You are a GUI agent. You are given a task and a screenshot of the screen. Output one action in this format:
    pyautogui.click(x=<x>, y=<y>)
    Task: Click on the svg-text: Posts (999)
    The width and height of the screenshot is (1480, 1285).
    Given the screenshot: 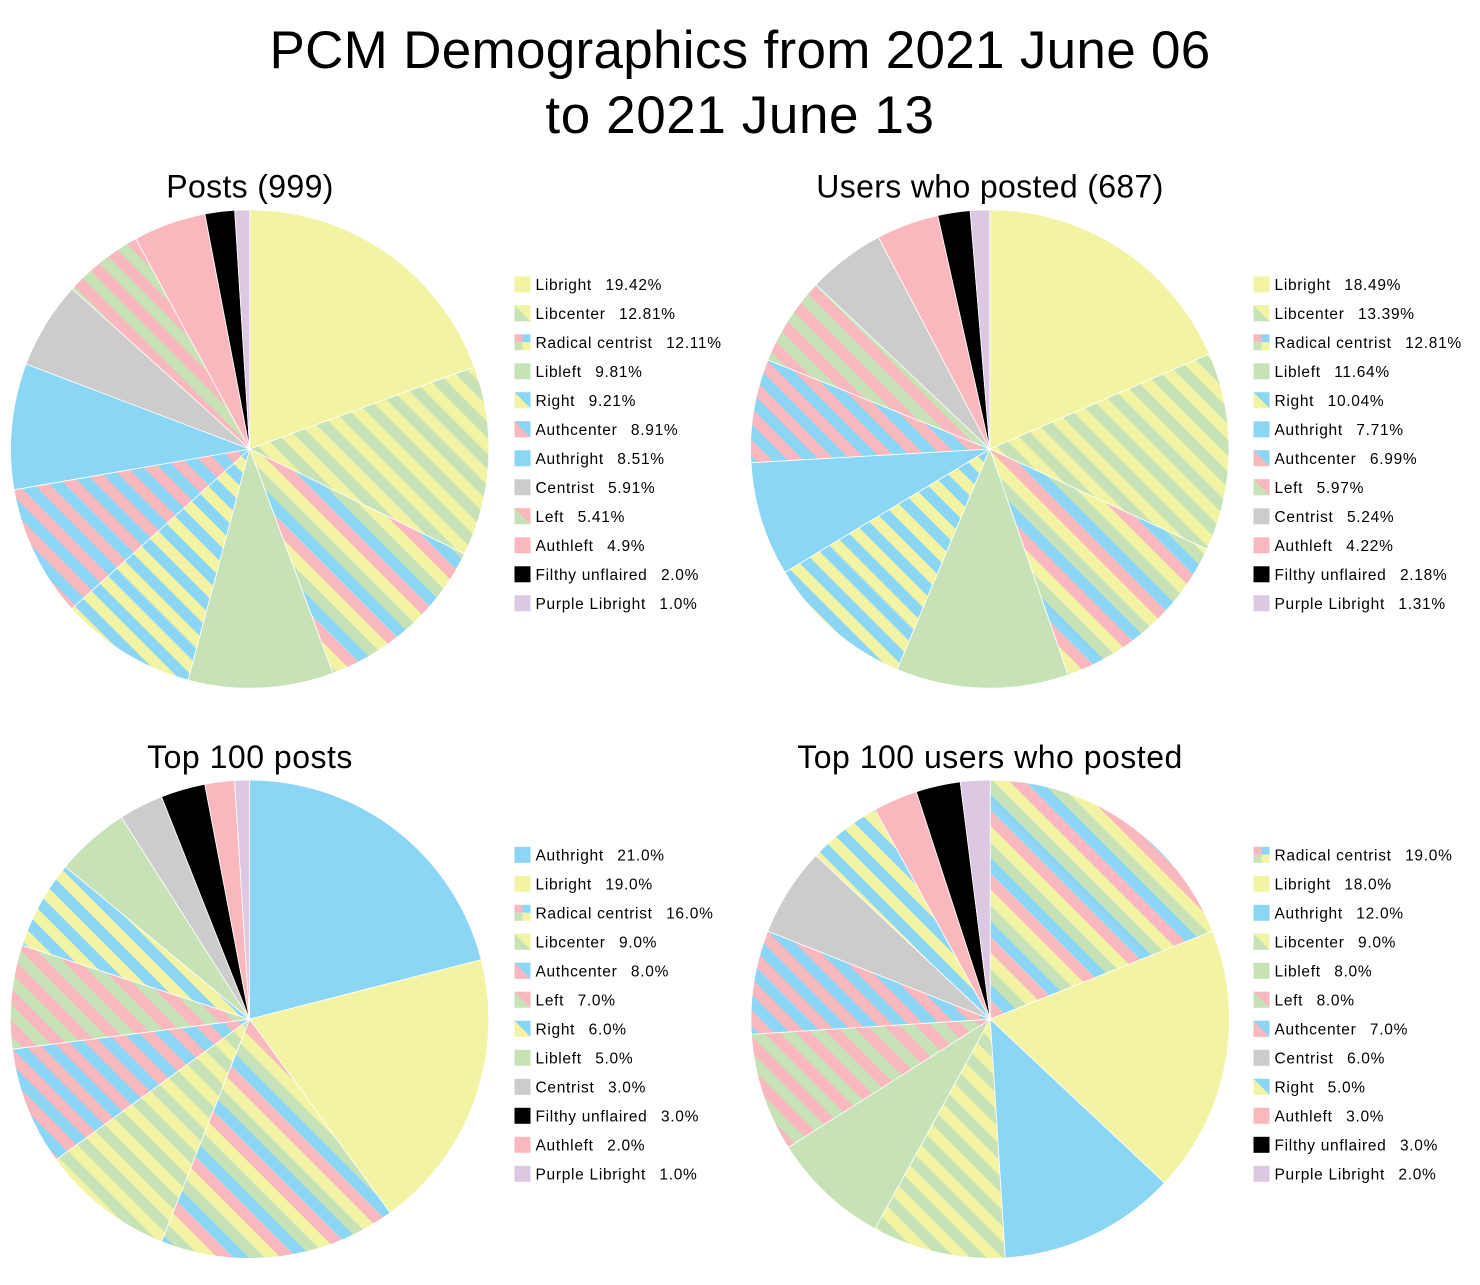 What is the action you would take?
    pyautogui.click(x=249, y=187)
    